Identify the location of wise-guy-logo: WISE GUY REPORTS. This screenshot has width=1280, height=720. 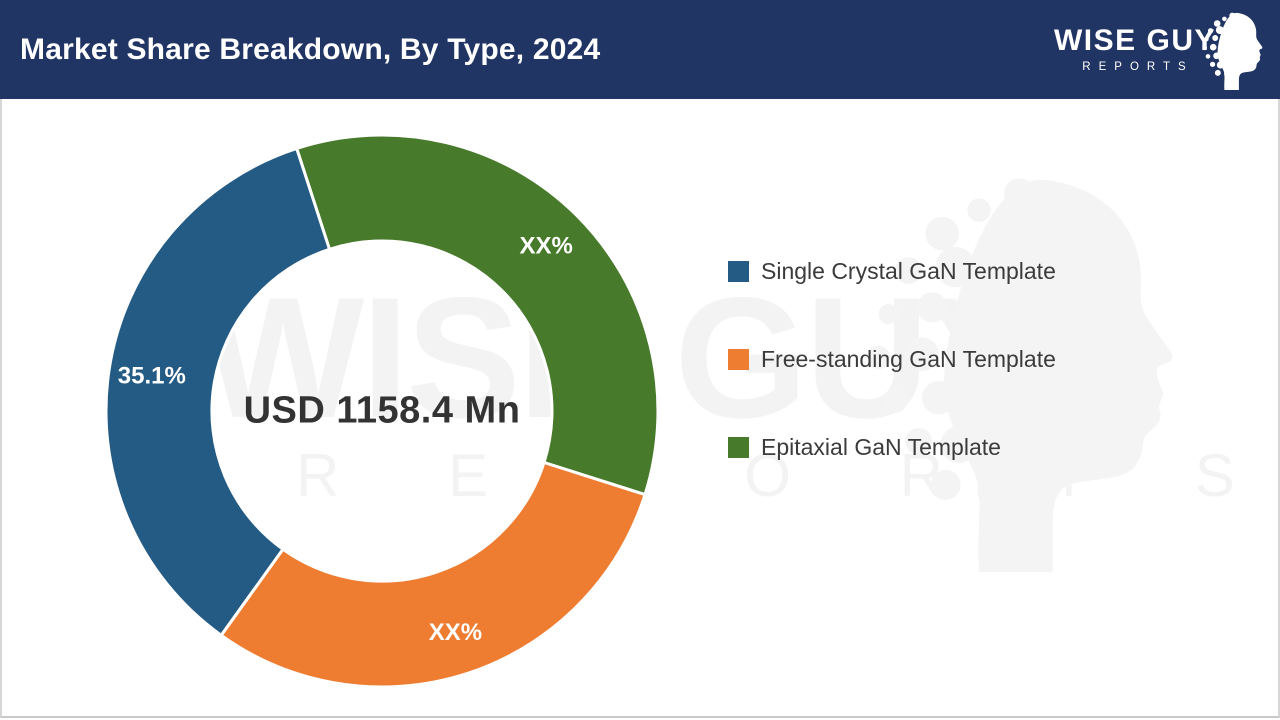
(1159, 49).